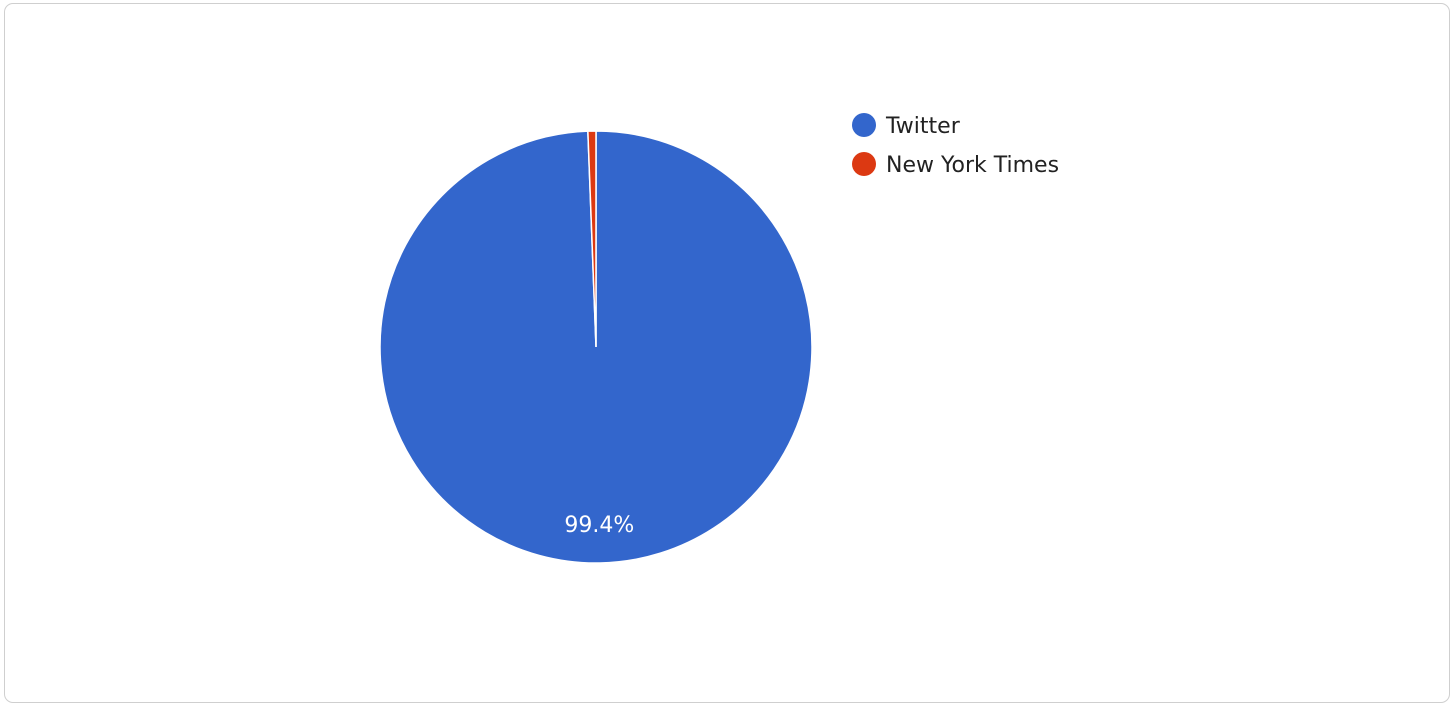  I want to click on legend: Twitter New York Times, so click(955, 145).